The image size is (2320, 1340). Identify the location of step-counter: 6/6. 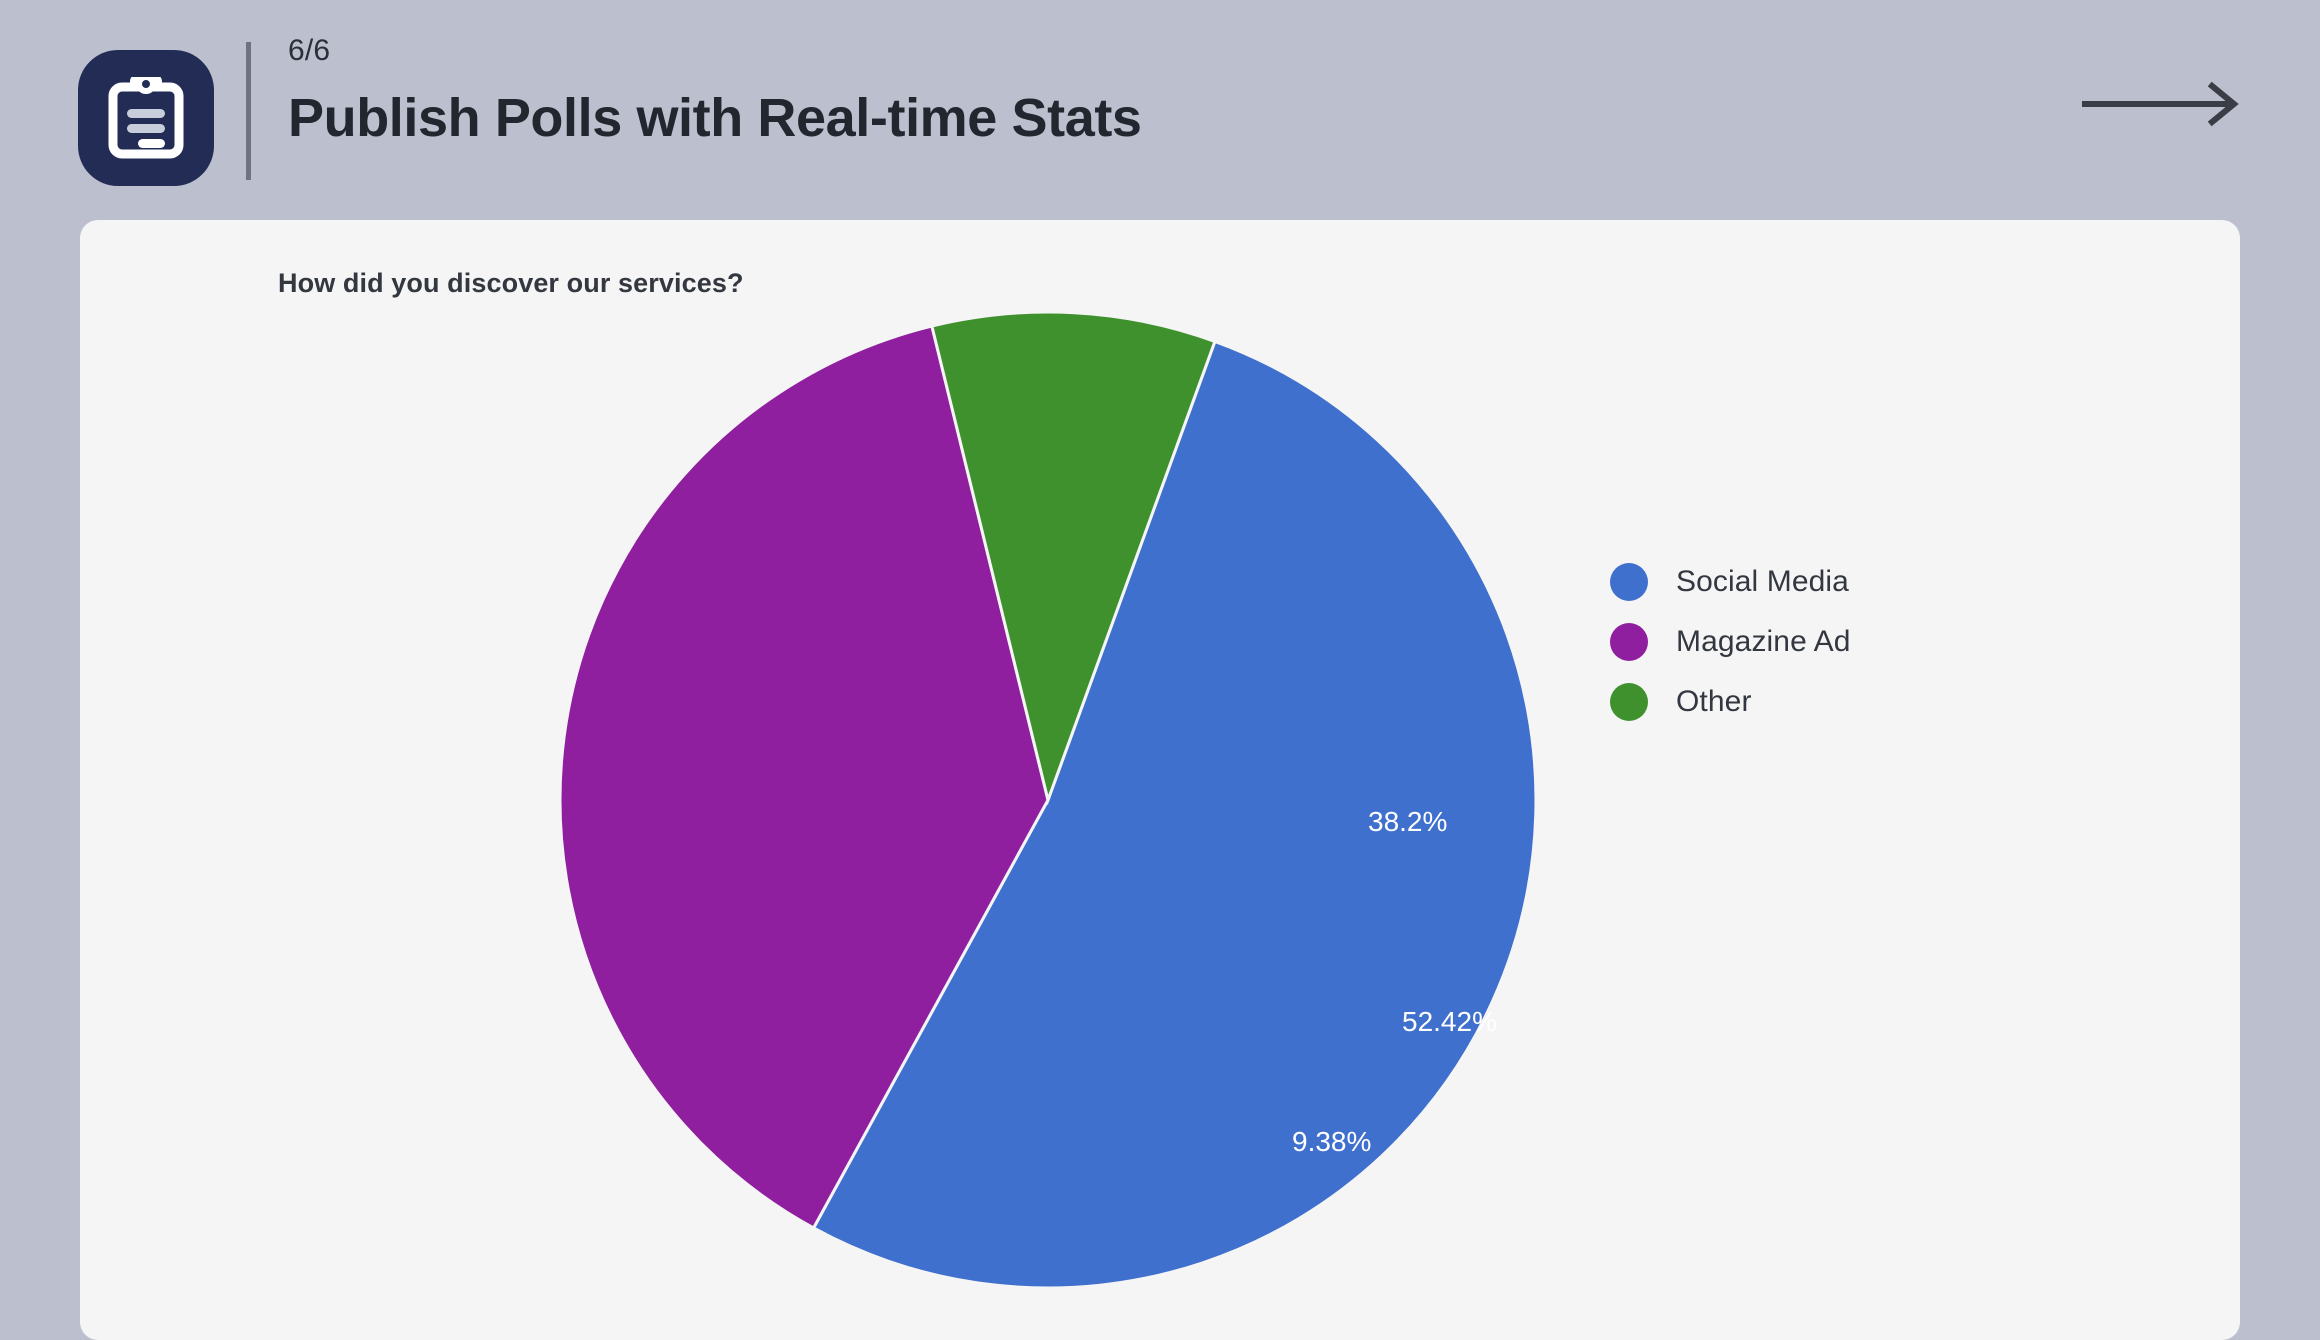
(309, 50).